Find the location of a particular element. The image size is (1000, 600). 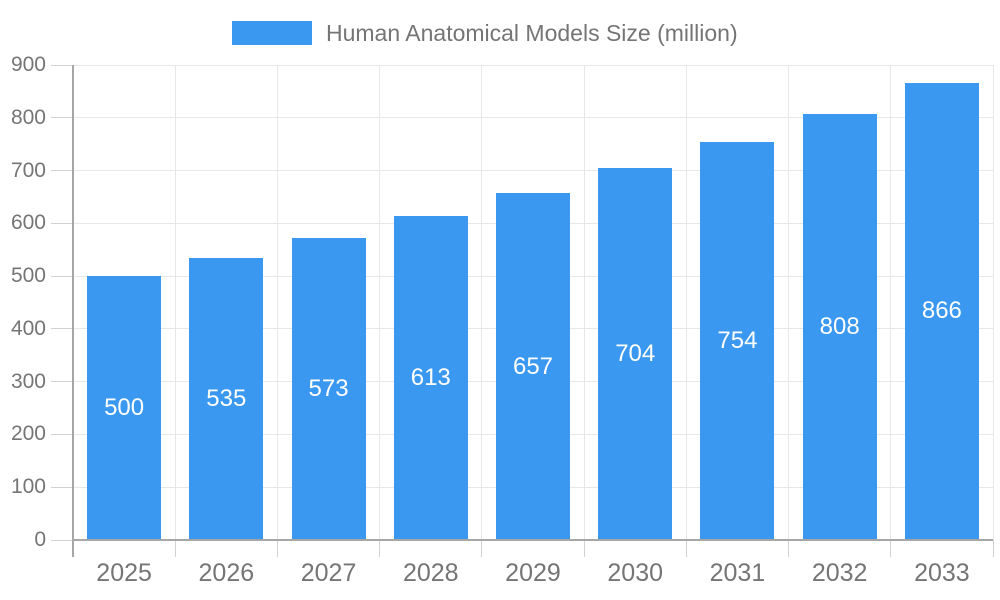

bar-value-label-2029: 657 is located at coordinates (533, 366).